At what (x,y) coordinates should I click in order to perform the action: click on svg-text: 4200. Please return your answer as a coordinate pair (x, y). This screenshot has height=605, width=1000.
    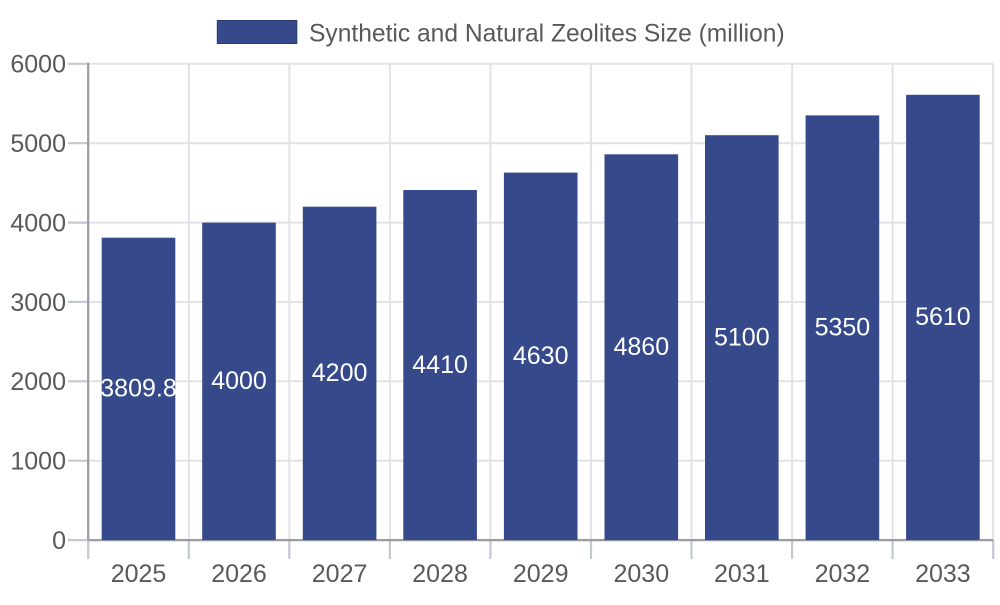
    Looking at the image, I should click on (340, 373).